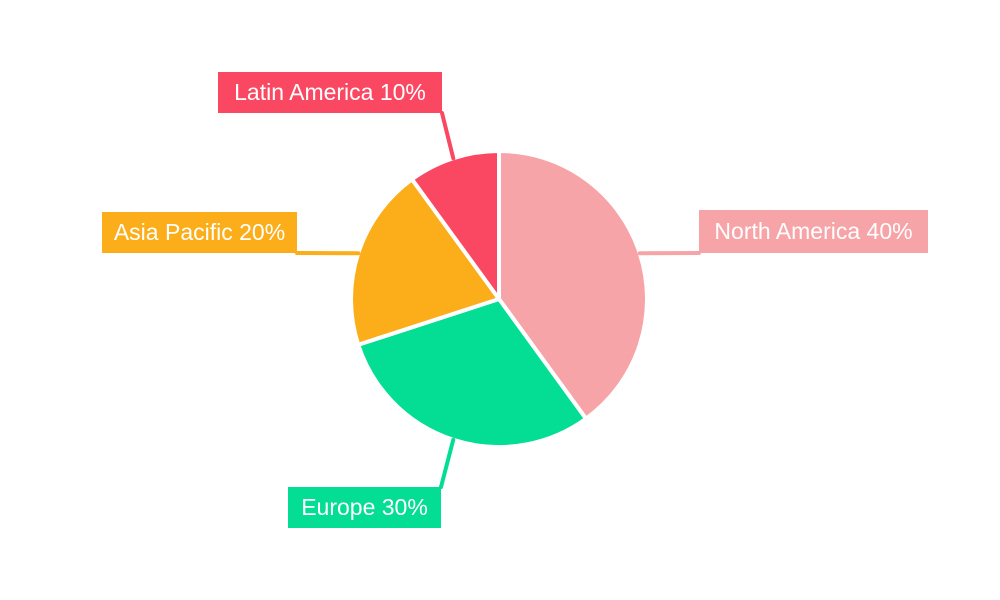 This screenshot has width=1000, height=600. What do you see at coordinates (448, 136) in the screenshot?
I see `leader-line-latin-america` at bounding box center [448, 136].